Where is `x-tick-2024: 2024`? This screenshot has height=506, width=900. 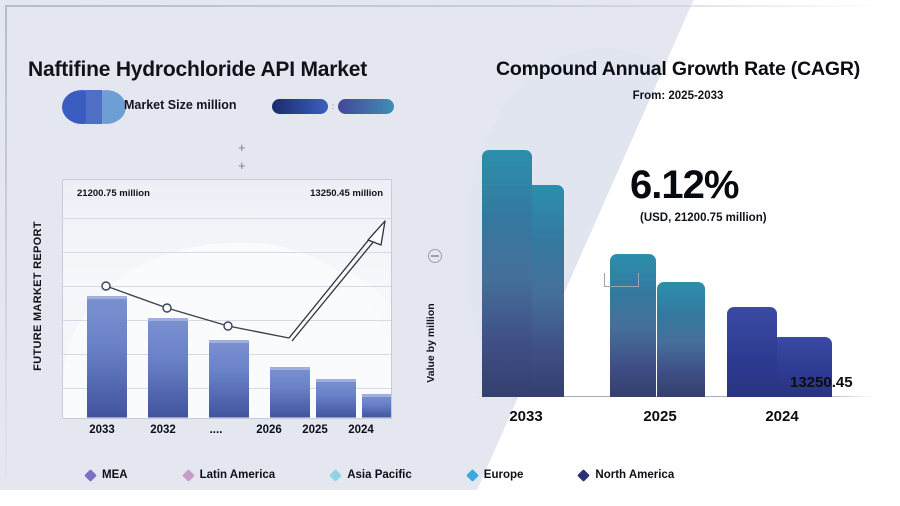 x-tick-2024: 2024 is located at coordinates (361, 430).